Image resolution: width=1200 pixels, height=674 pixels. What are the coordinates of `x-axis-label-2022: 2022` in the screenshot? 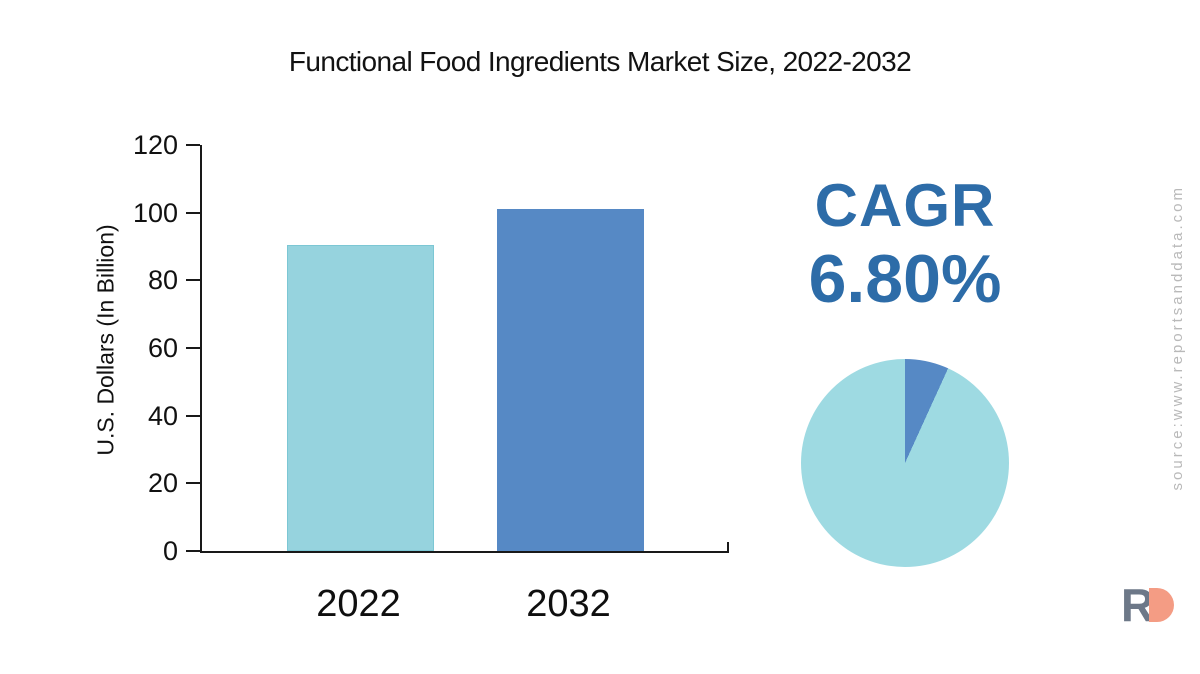 It's located at (358, 604).